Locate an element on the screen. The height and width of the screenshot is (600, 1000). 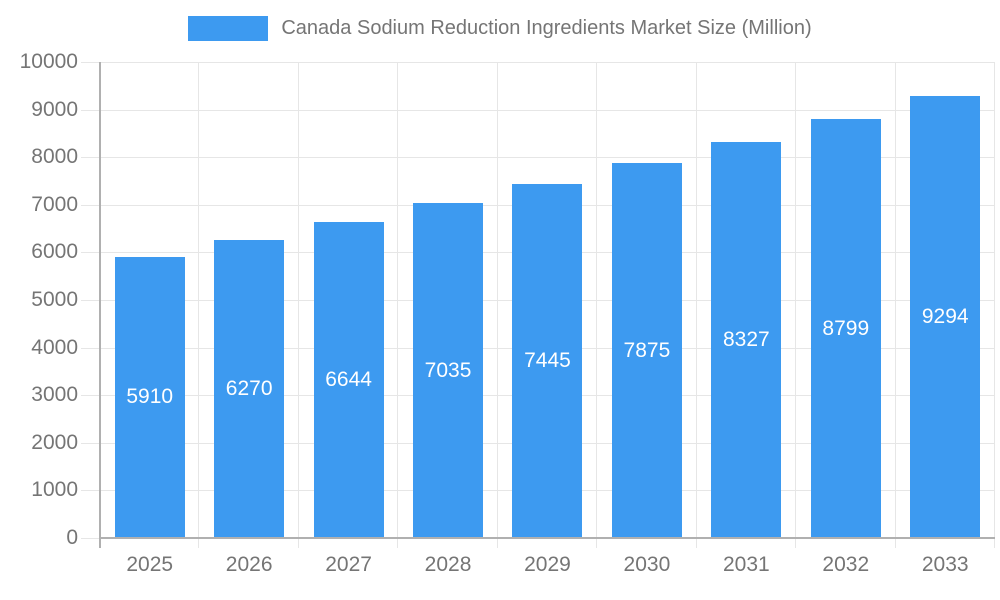
bar-column: 6644 is located at coordinates (348, 300).